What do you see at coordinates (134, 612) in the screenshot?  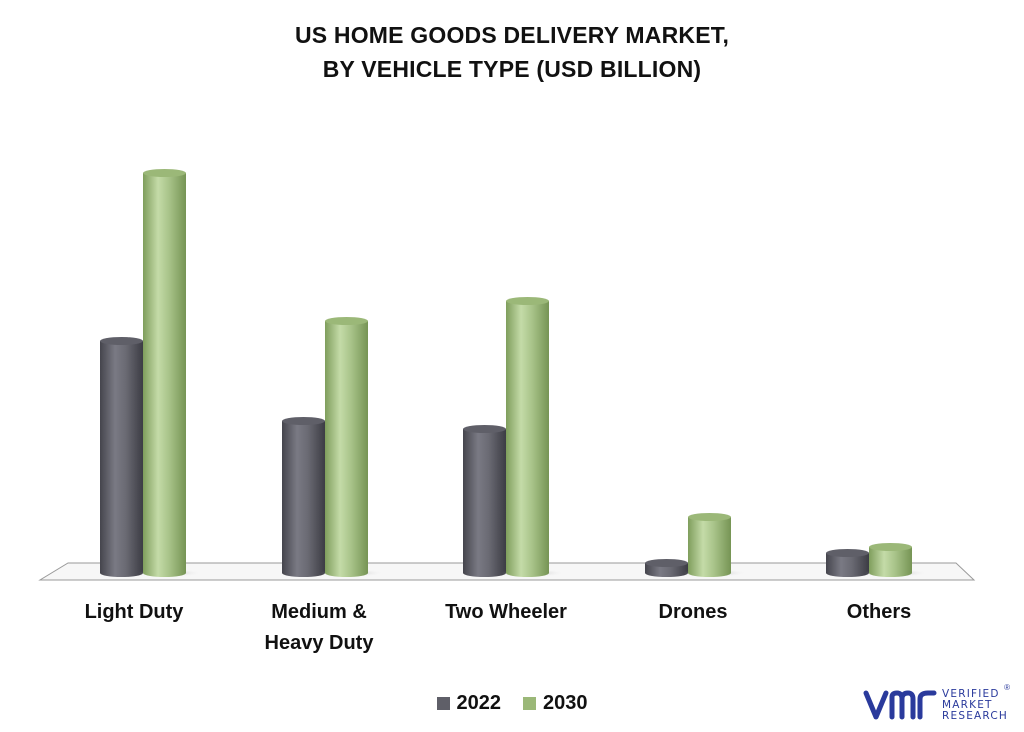 I see `category-label-light-duty: Light Duty` at bounding box center [134, 612].